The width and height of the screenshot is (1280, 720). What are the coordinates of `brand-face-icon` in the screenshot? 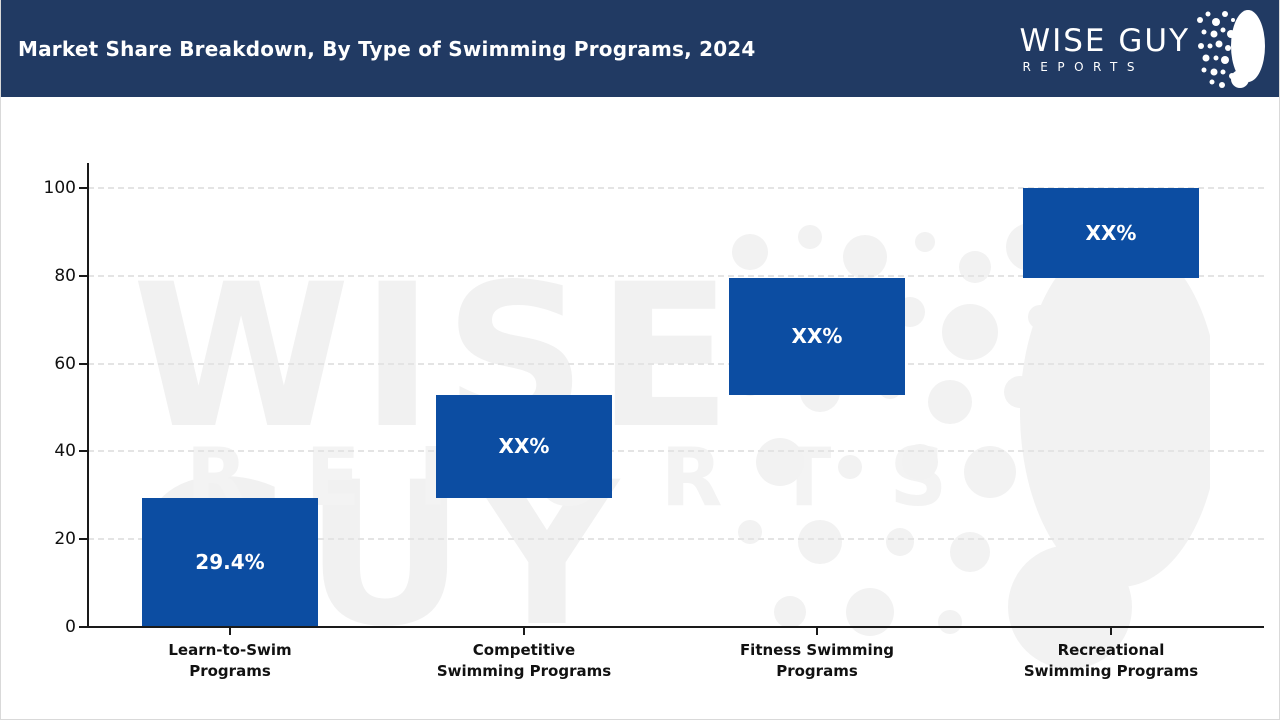 It's located at (1231, 48).